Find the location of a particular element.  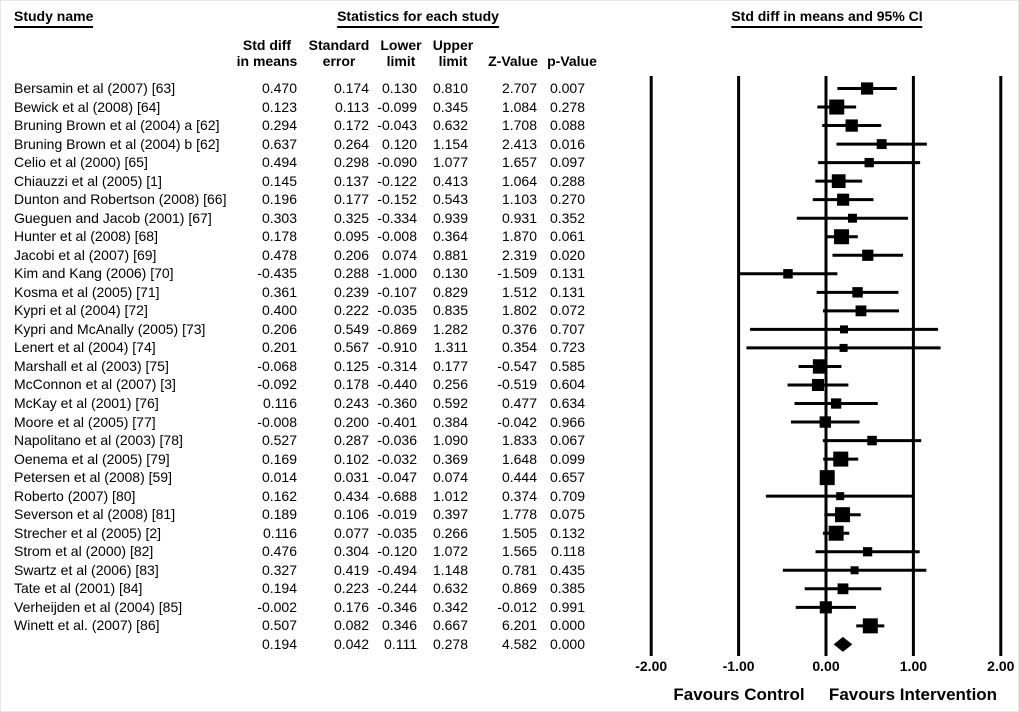

value-cell: 0.176 is located at coordinates (351, 606).